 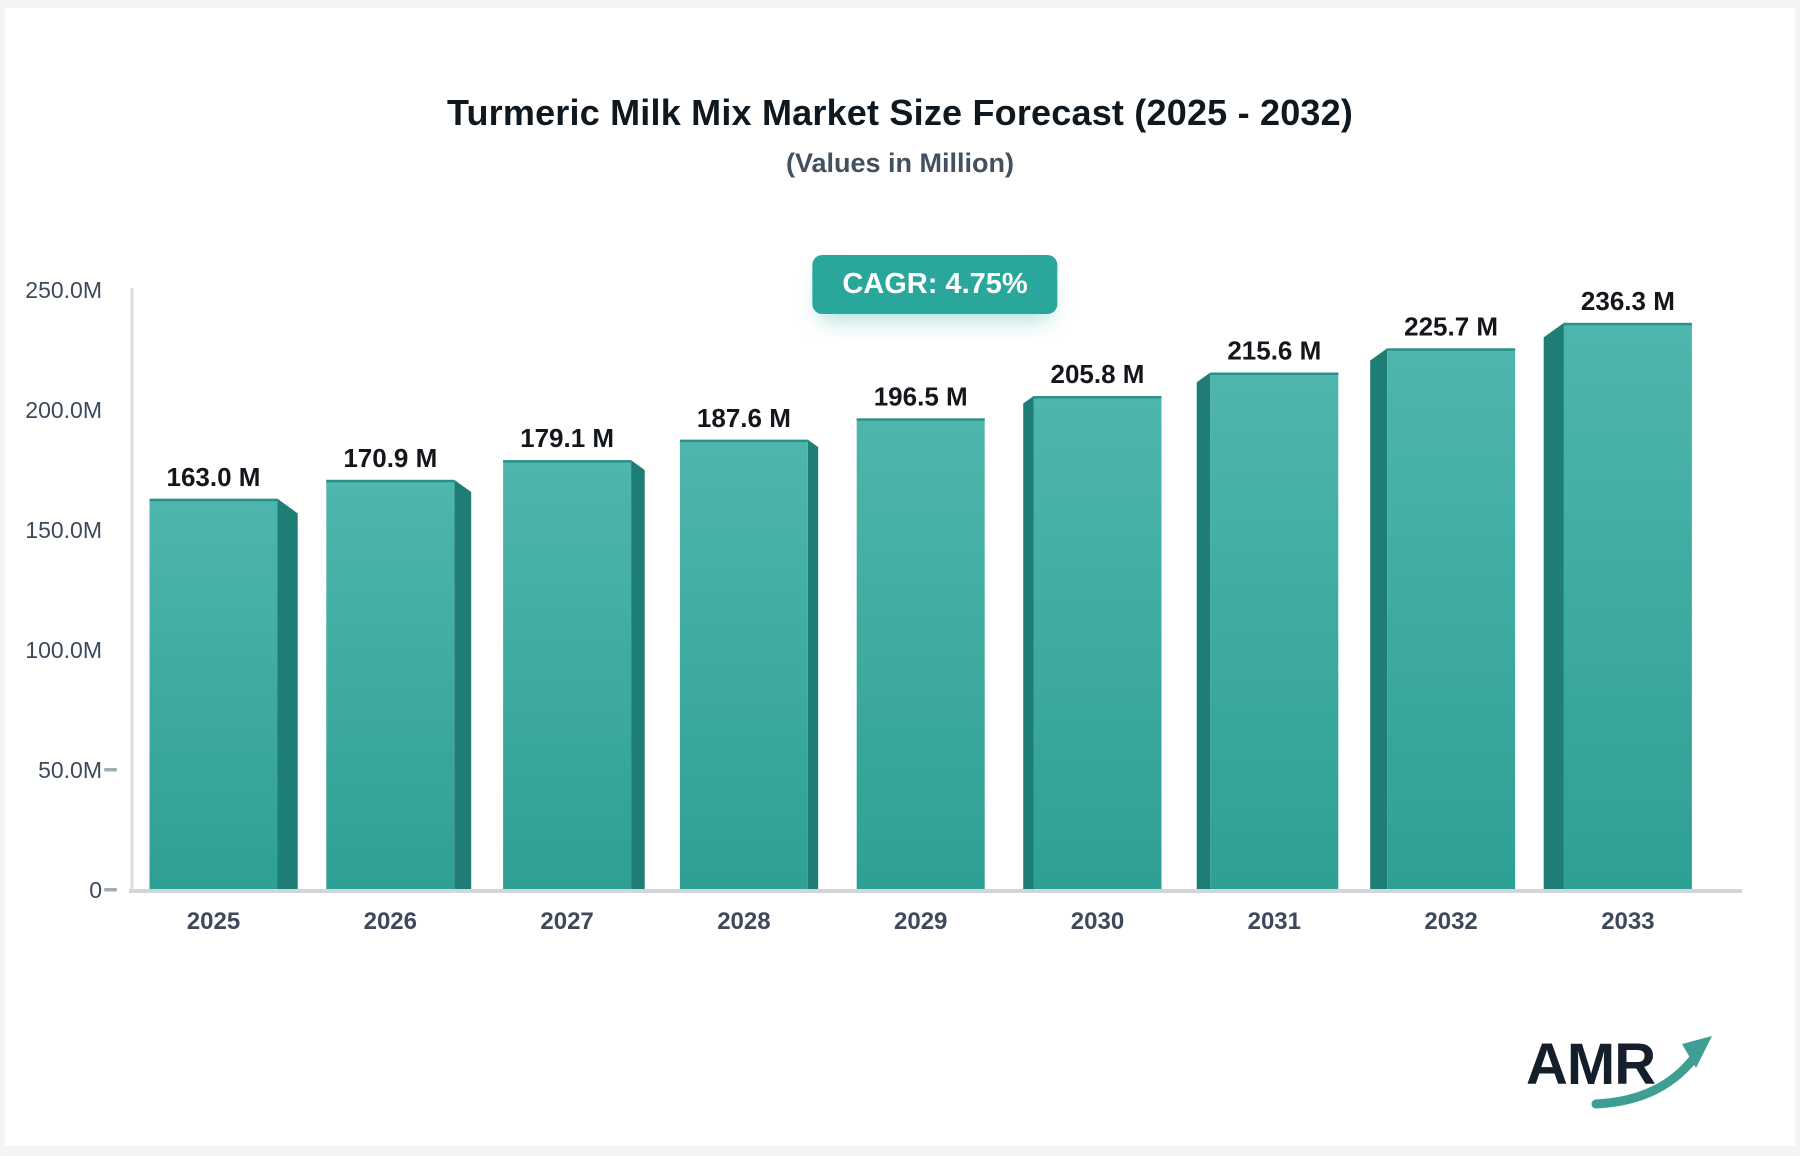 What do you see at coordinates (1028, 643) in the screenshot?
I see `bar-side-2030` at bounding box center [1028, 643].